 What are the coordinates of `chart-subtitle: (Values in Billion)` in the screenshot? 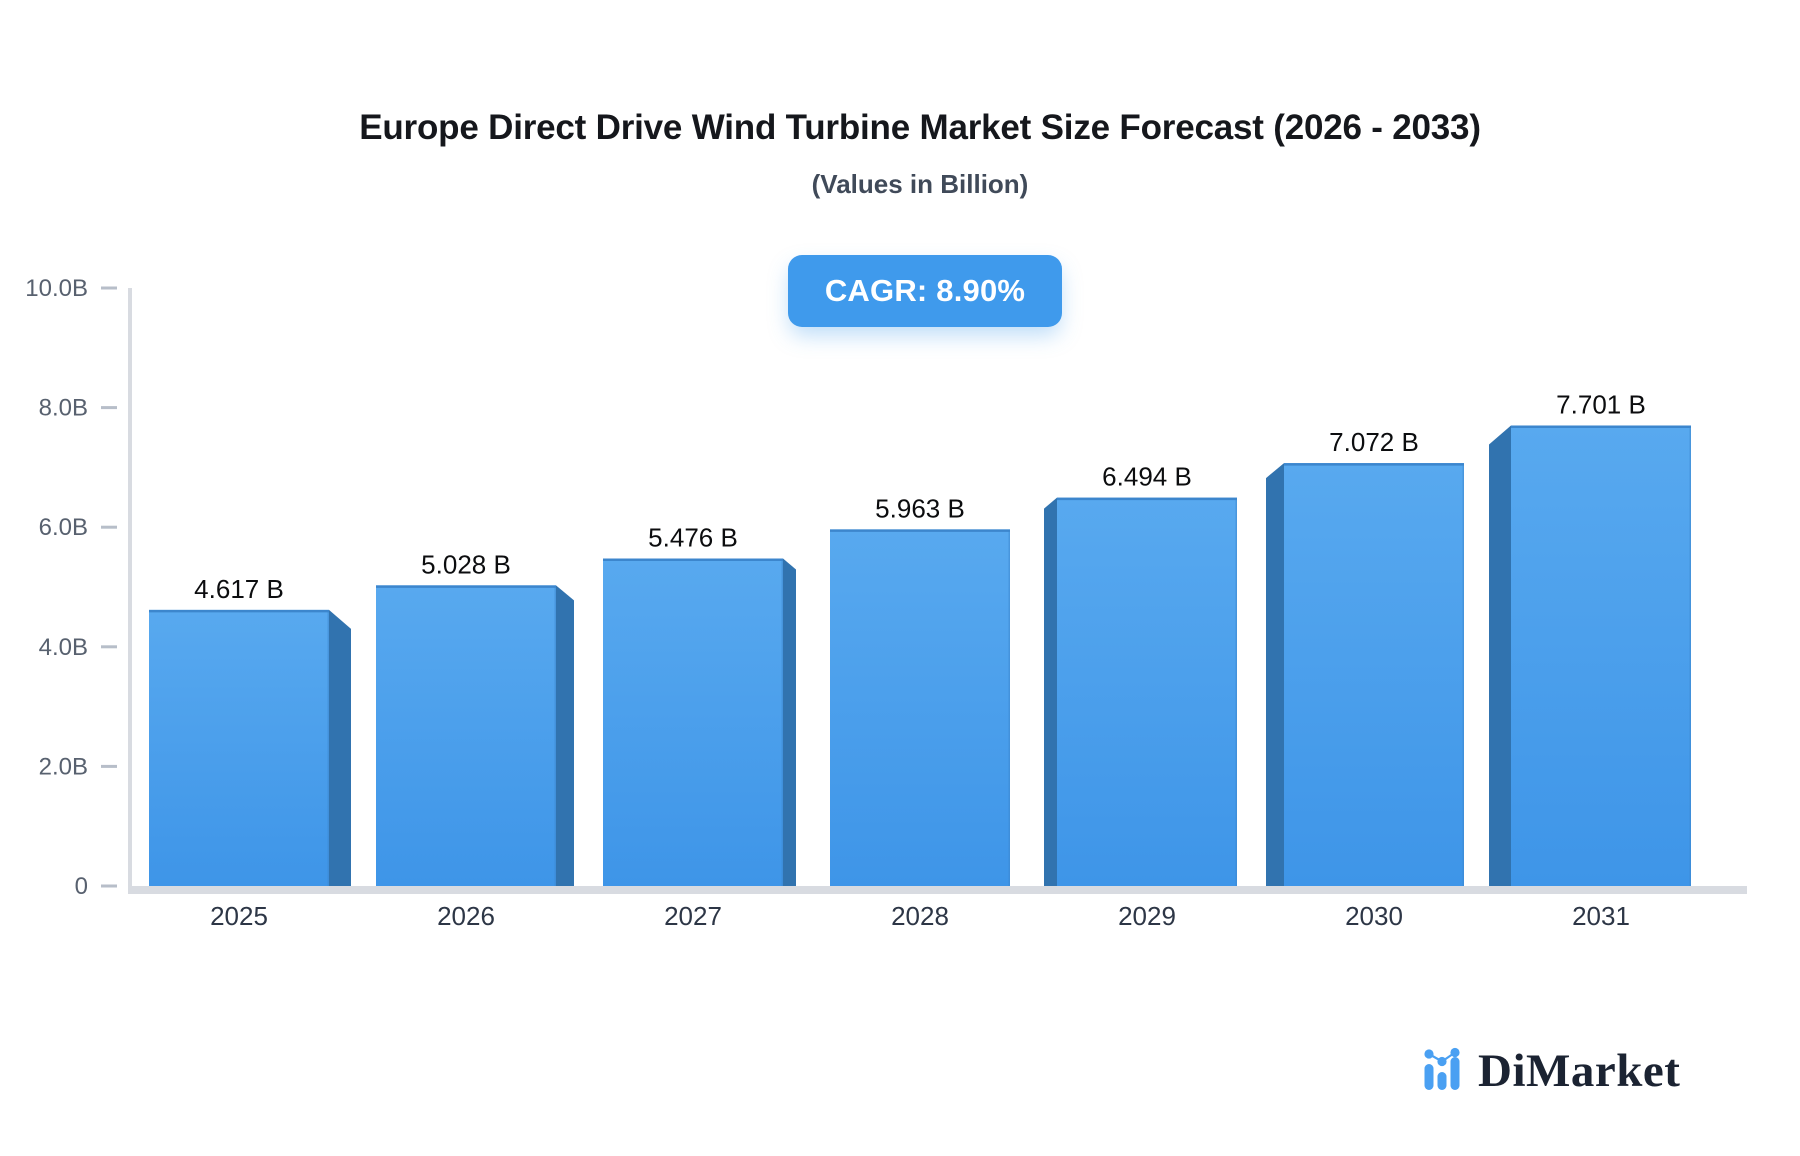 It's located at (920, 184).